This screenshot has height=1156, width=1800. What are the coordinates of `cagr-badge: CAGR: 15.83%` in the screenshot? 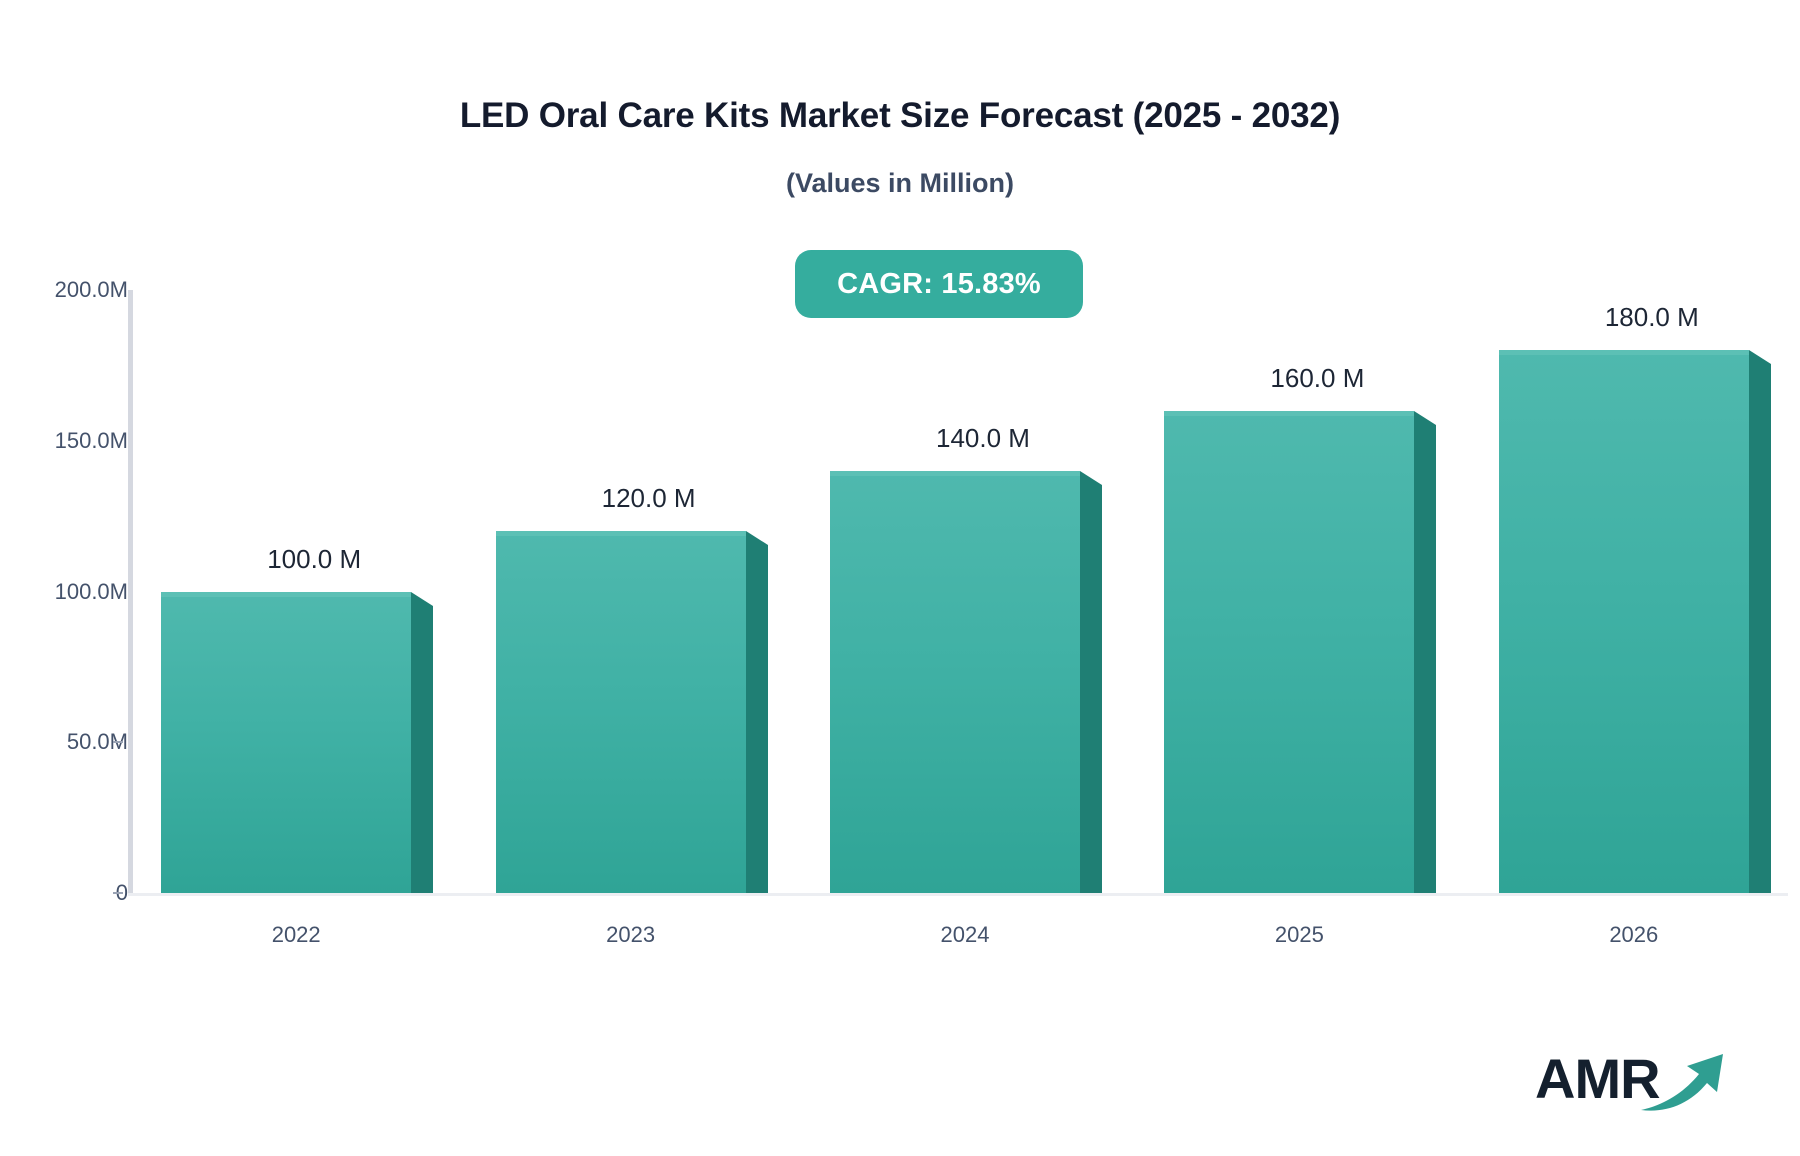 It's located at (939, 284).